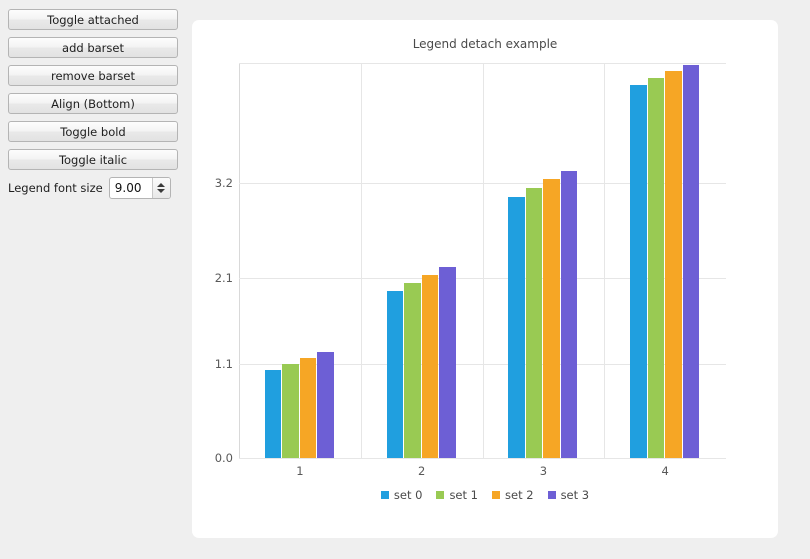  What do you see at coordinates (463, 495) in the screenshot?
I see `legend-label: set 1` at bounding box center [463, 495].